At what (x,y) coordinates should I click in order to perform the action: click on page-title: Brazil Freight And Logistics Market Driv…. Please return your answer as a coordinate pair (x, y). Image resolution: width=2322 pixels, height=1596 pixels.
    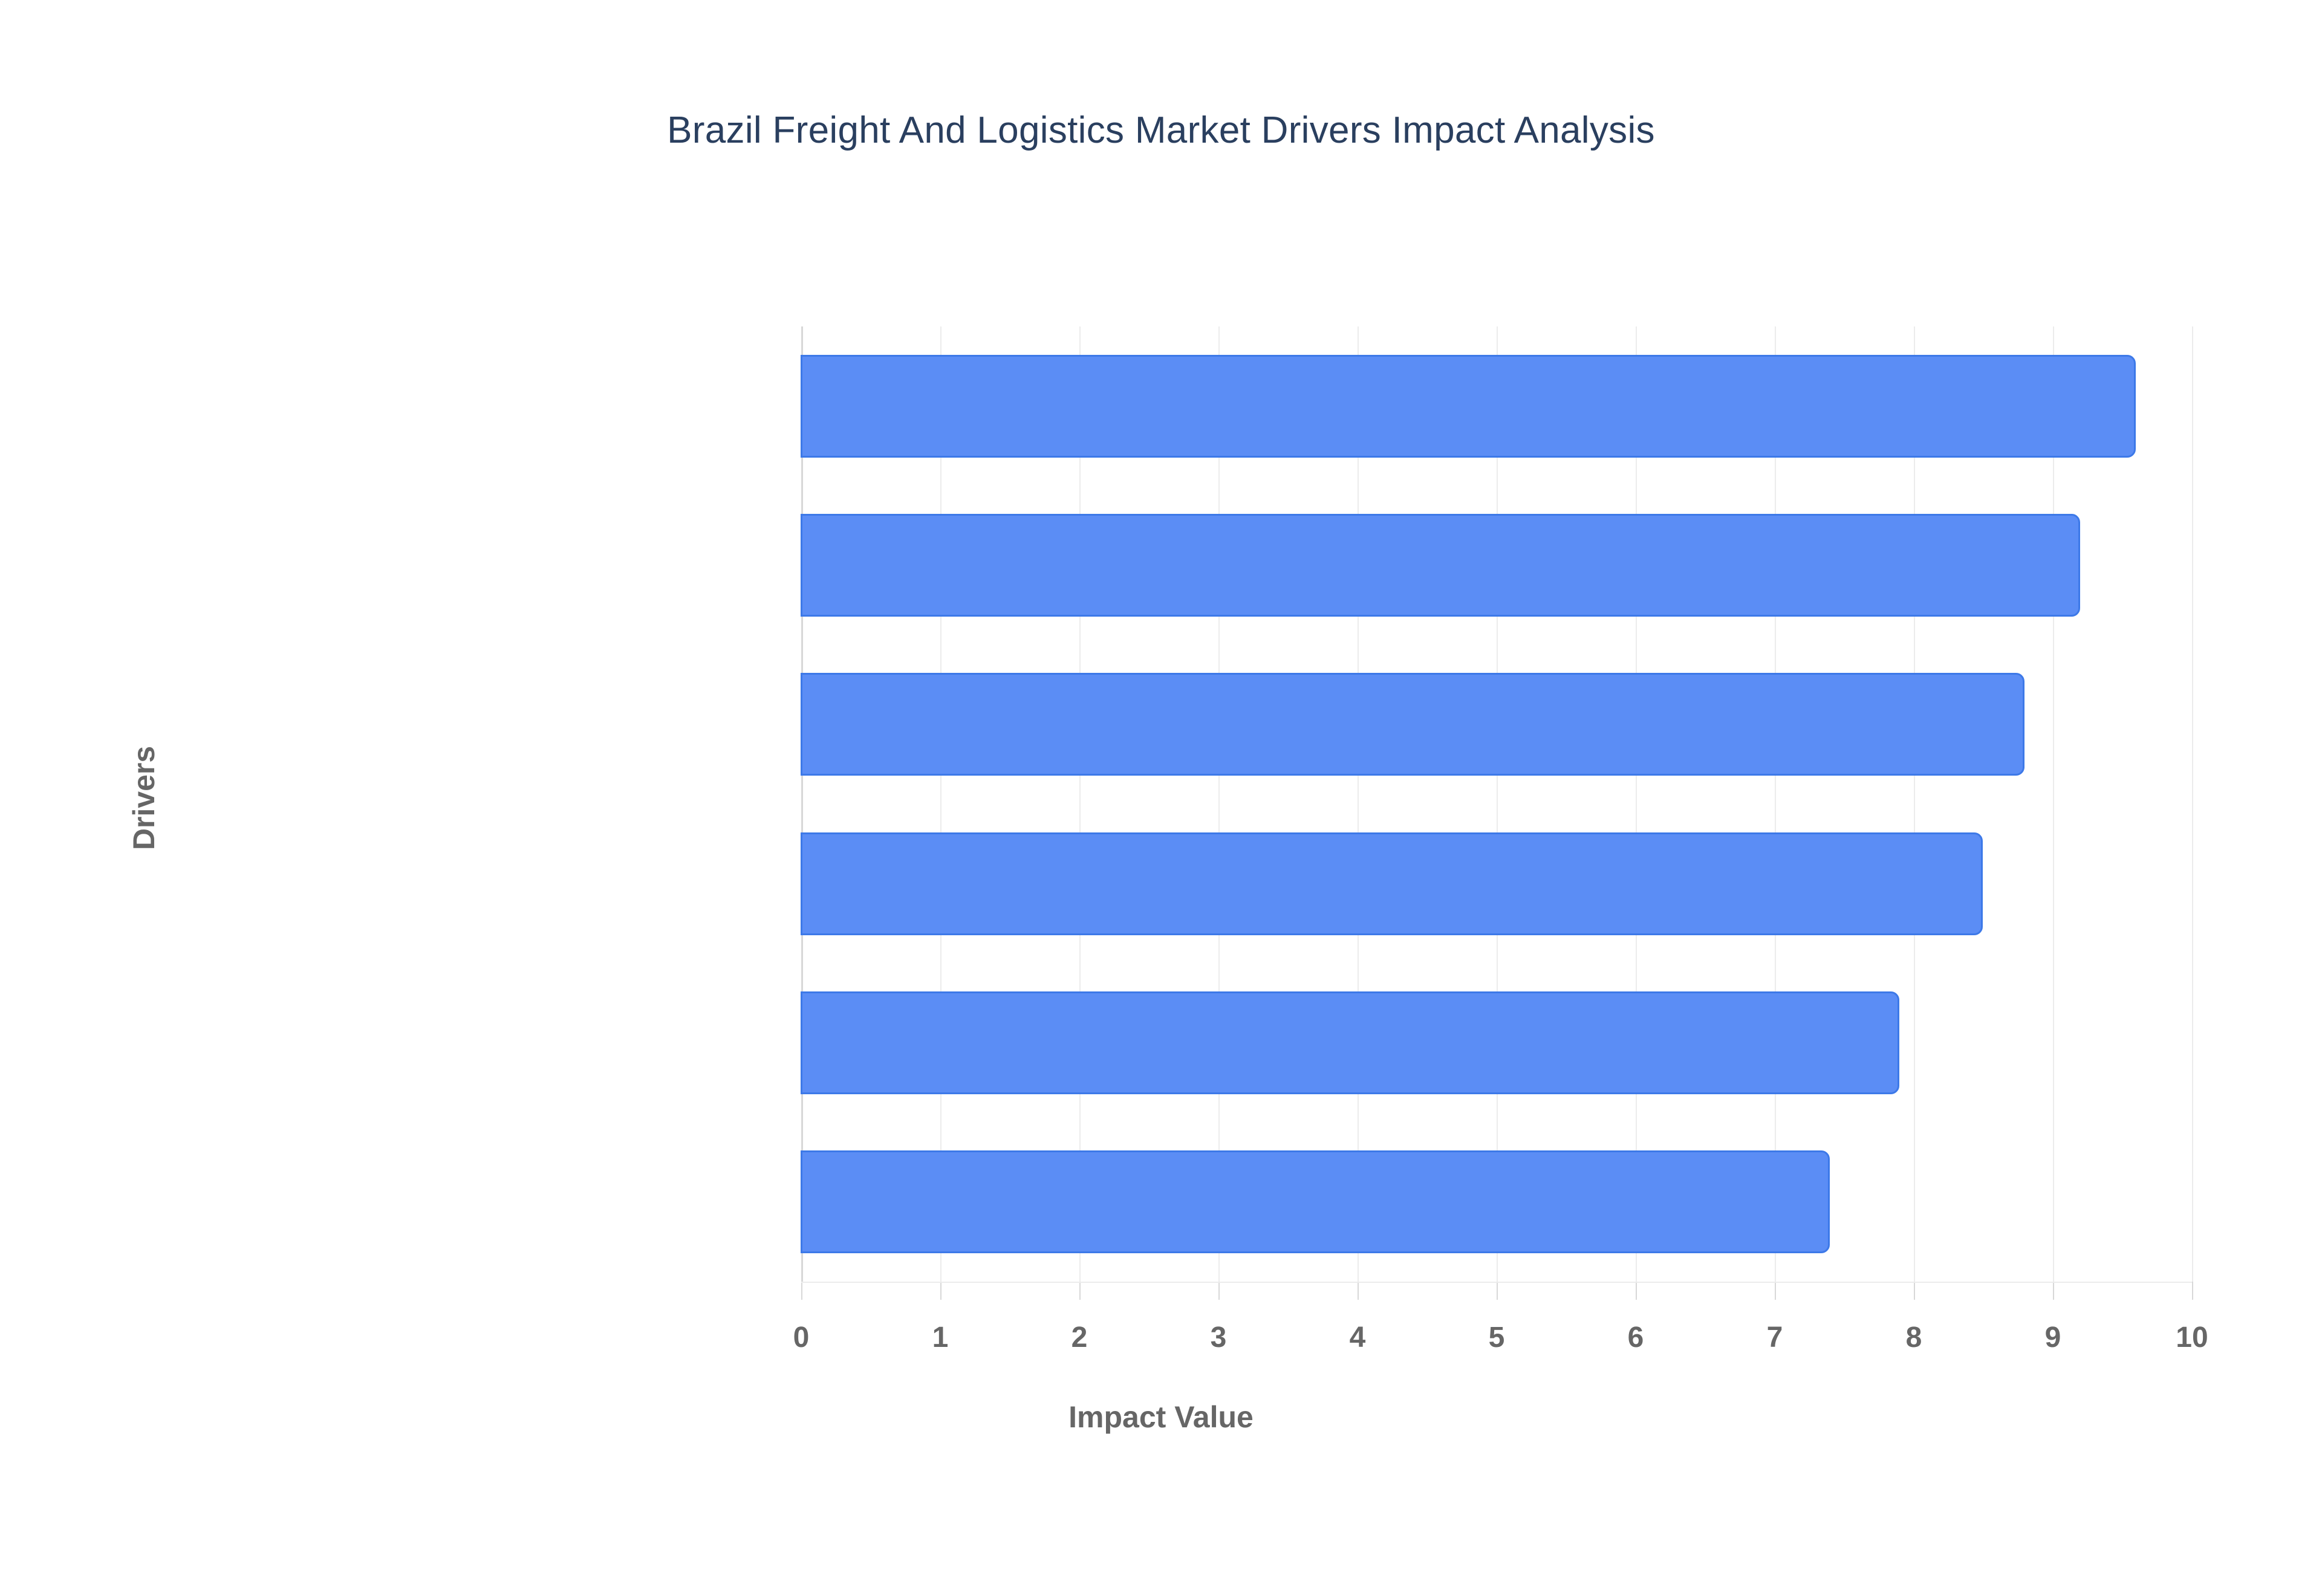
    Looking at the image, I should click on (1161, 130).